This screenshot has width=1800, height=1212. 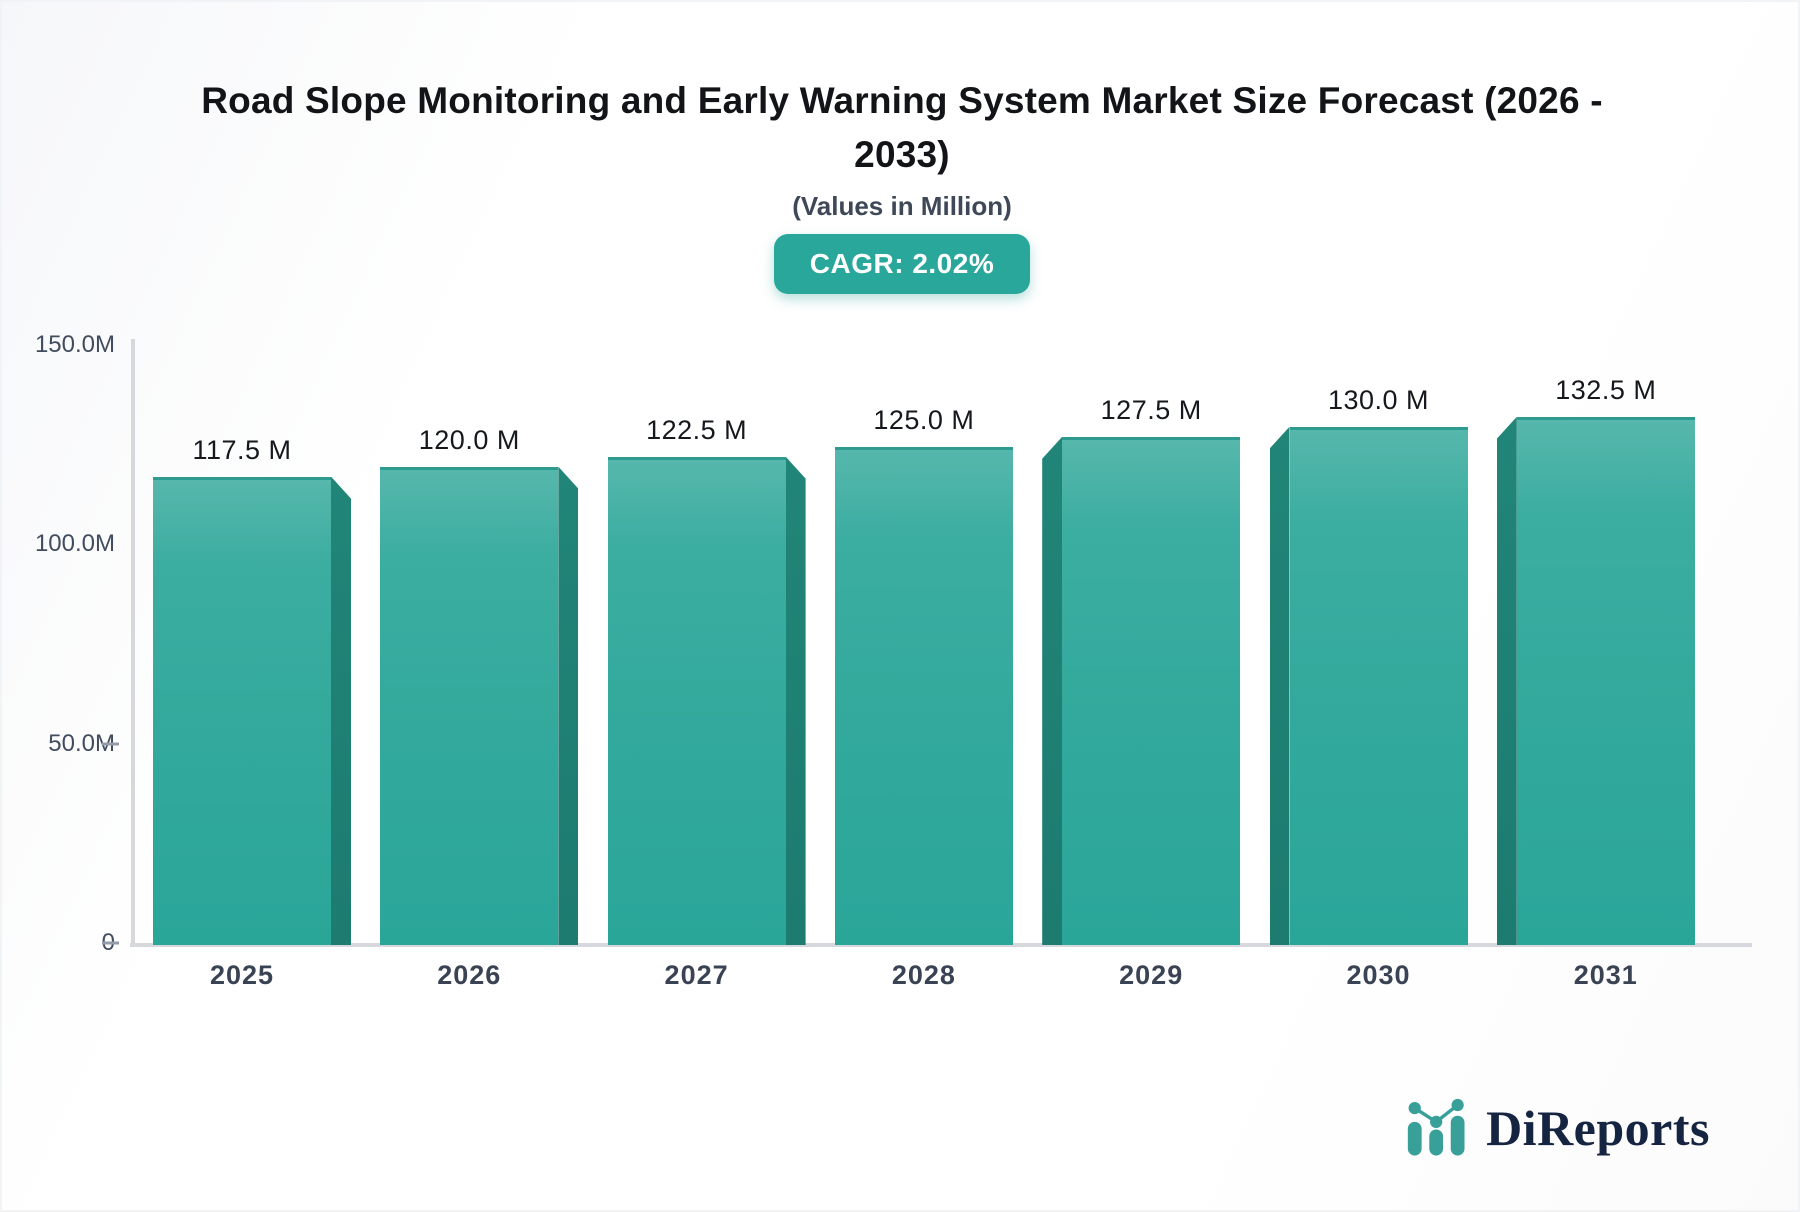 What do you see at coordinates (902, 206) in the screenshot?
I see `chart-subtitle: (Values in Million)` at bounding box center [902, 206].